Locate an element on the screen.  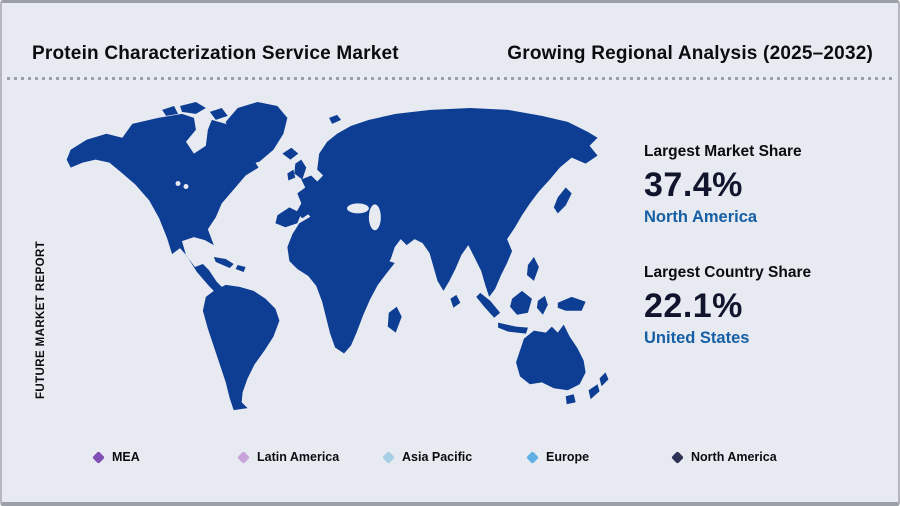
stat-region: North America is located at coordinates (701, 217).